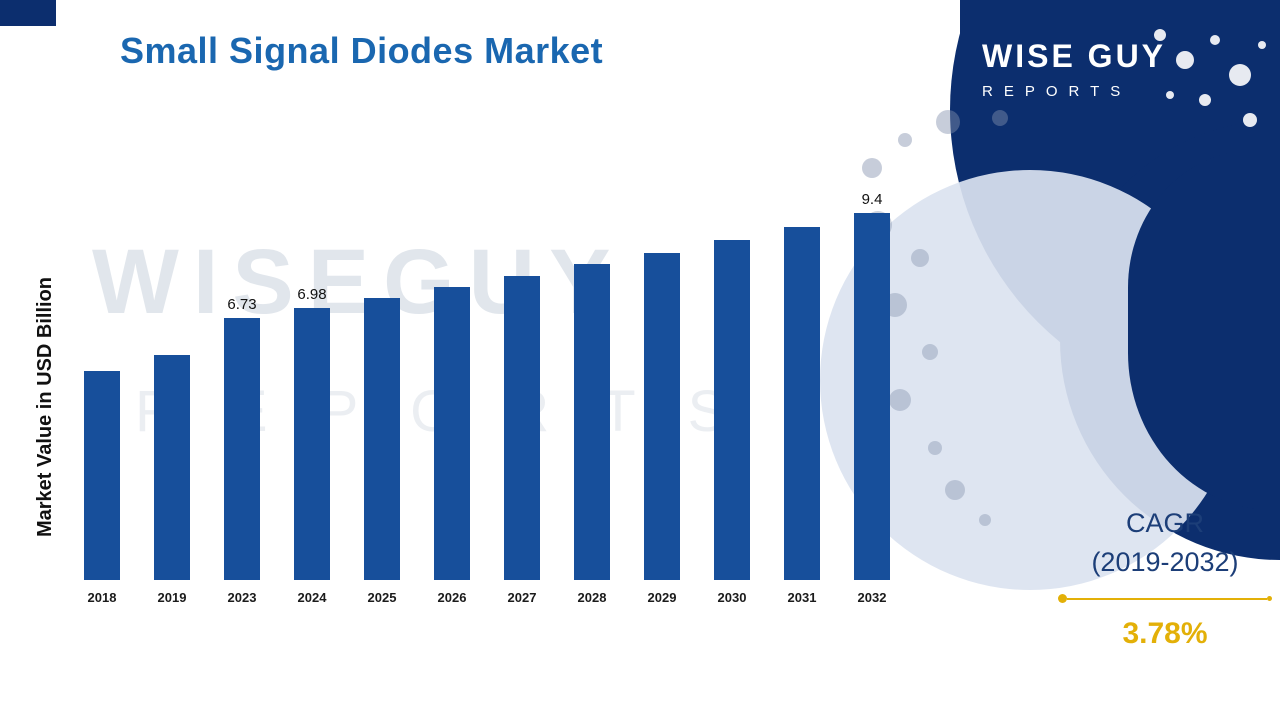 The height and width of the screenshot is (720, 1280). What do you see at coordinates (802, 597) in the screenshot?
I see `x-tick-label: 2031` at bounding box center [802, 597].